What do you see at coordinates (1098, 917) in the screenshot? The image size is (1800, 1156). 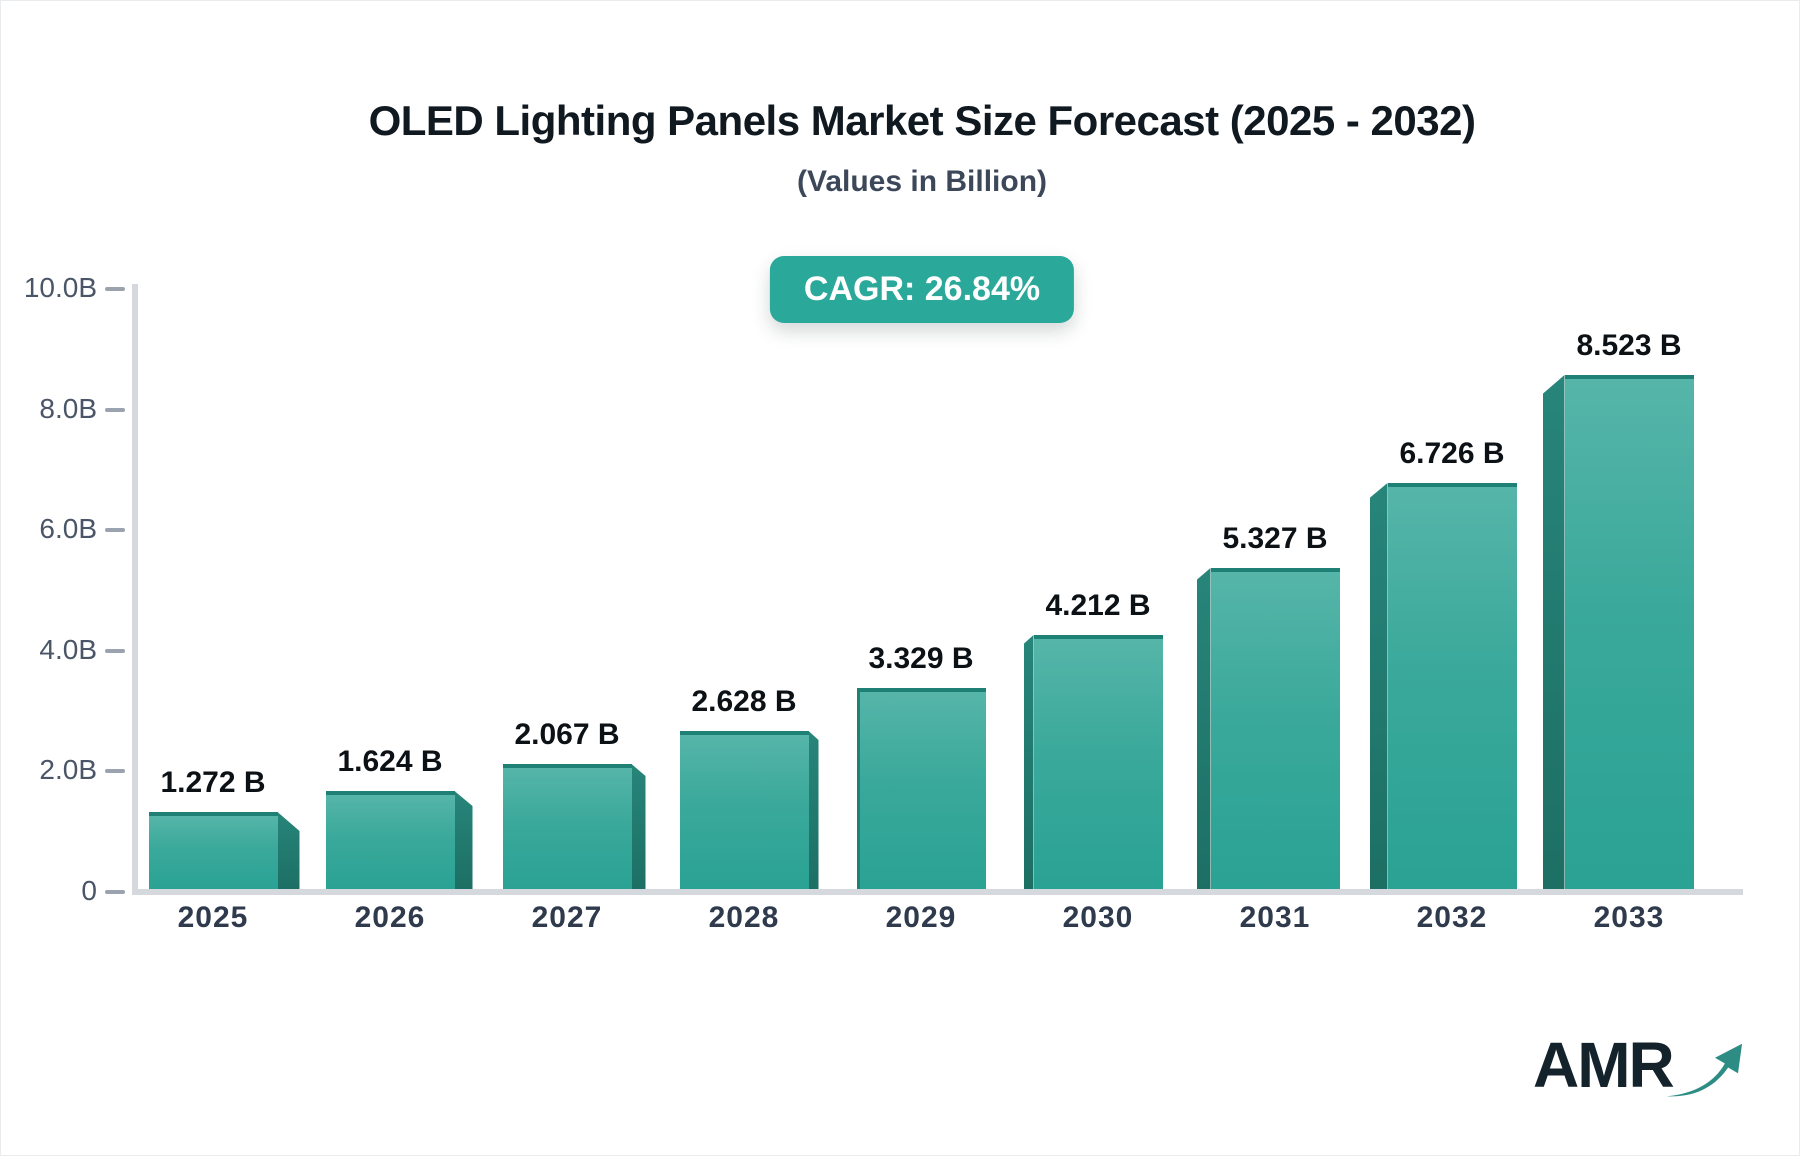 I see `x-axis-label: 2030` at bounding box center [1098, 917].